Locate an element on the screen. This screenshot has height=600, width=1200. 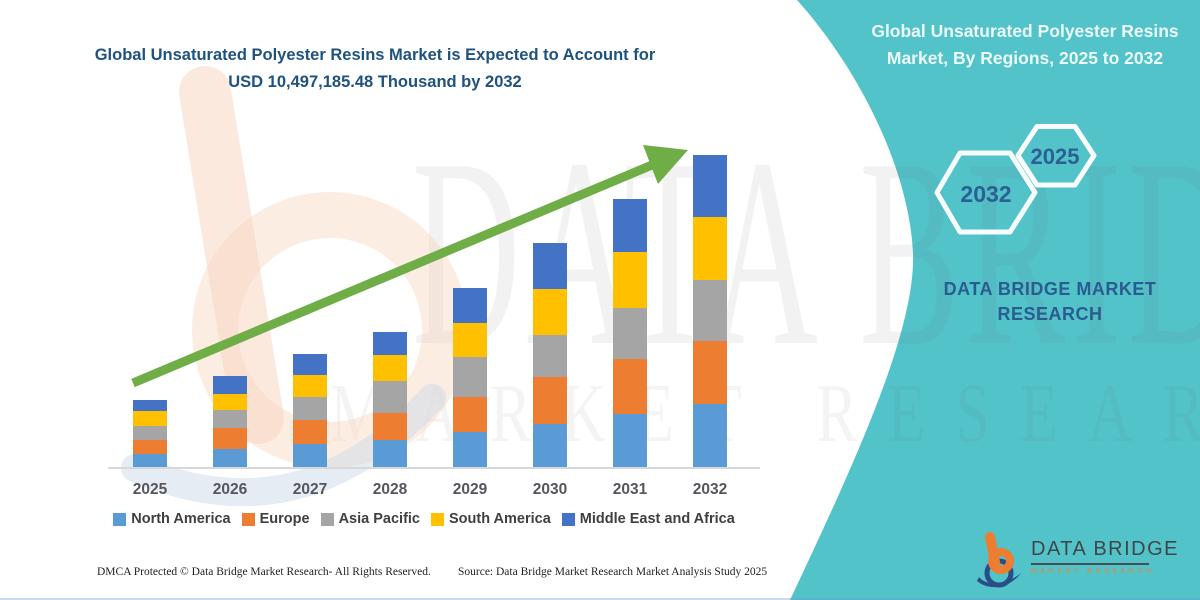
bar-segment-2025-middle-east-and-africa is located at coordinates (150, 405).